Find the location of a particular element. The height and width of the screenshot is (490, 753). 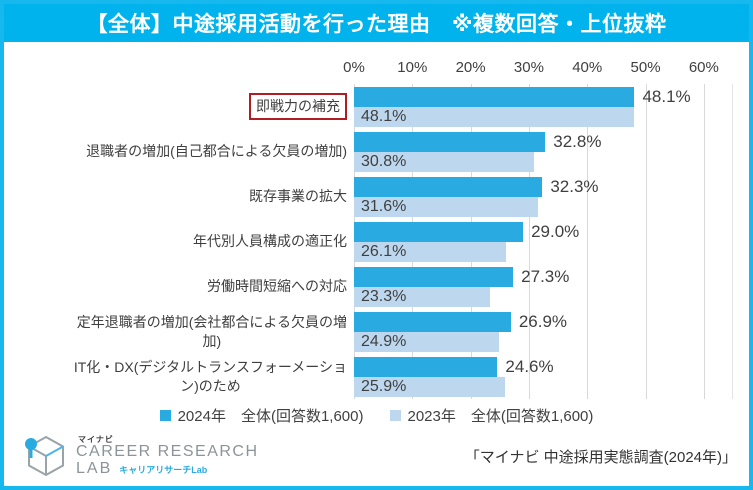

value-label-2023: 30.8% is located at coordinates (384, 161).